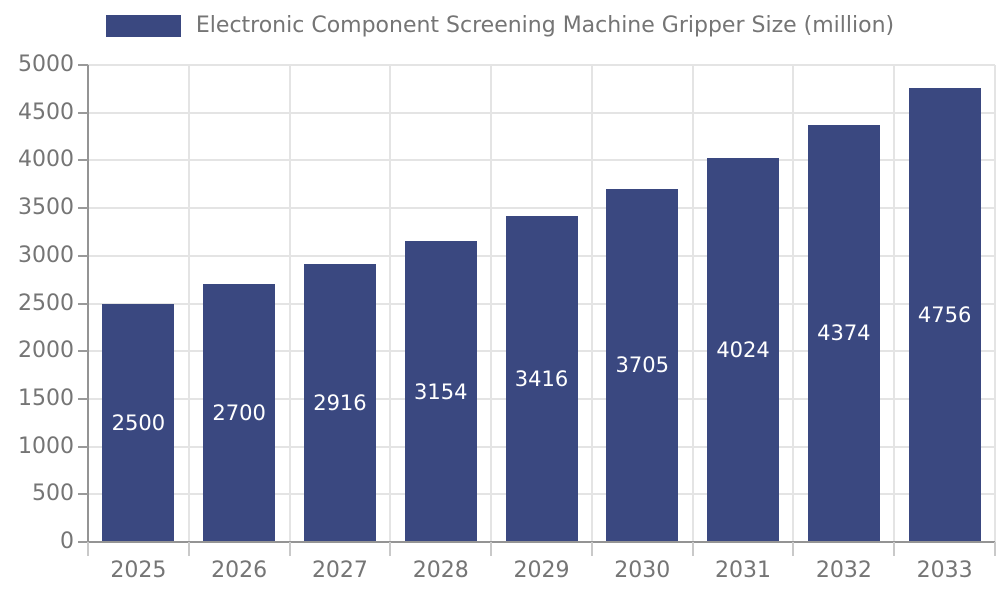 The width and height of the screenshot is (1000, 600). Describe the element at coordinates (46, 160) in the screenshot. I see `y-tick-label: 4000` at that location.